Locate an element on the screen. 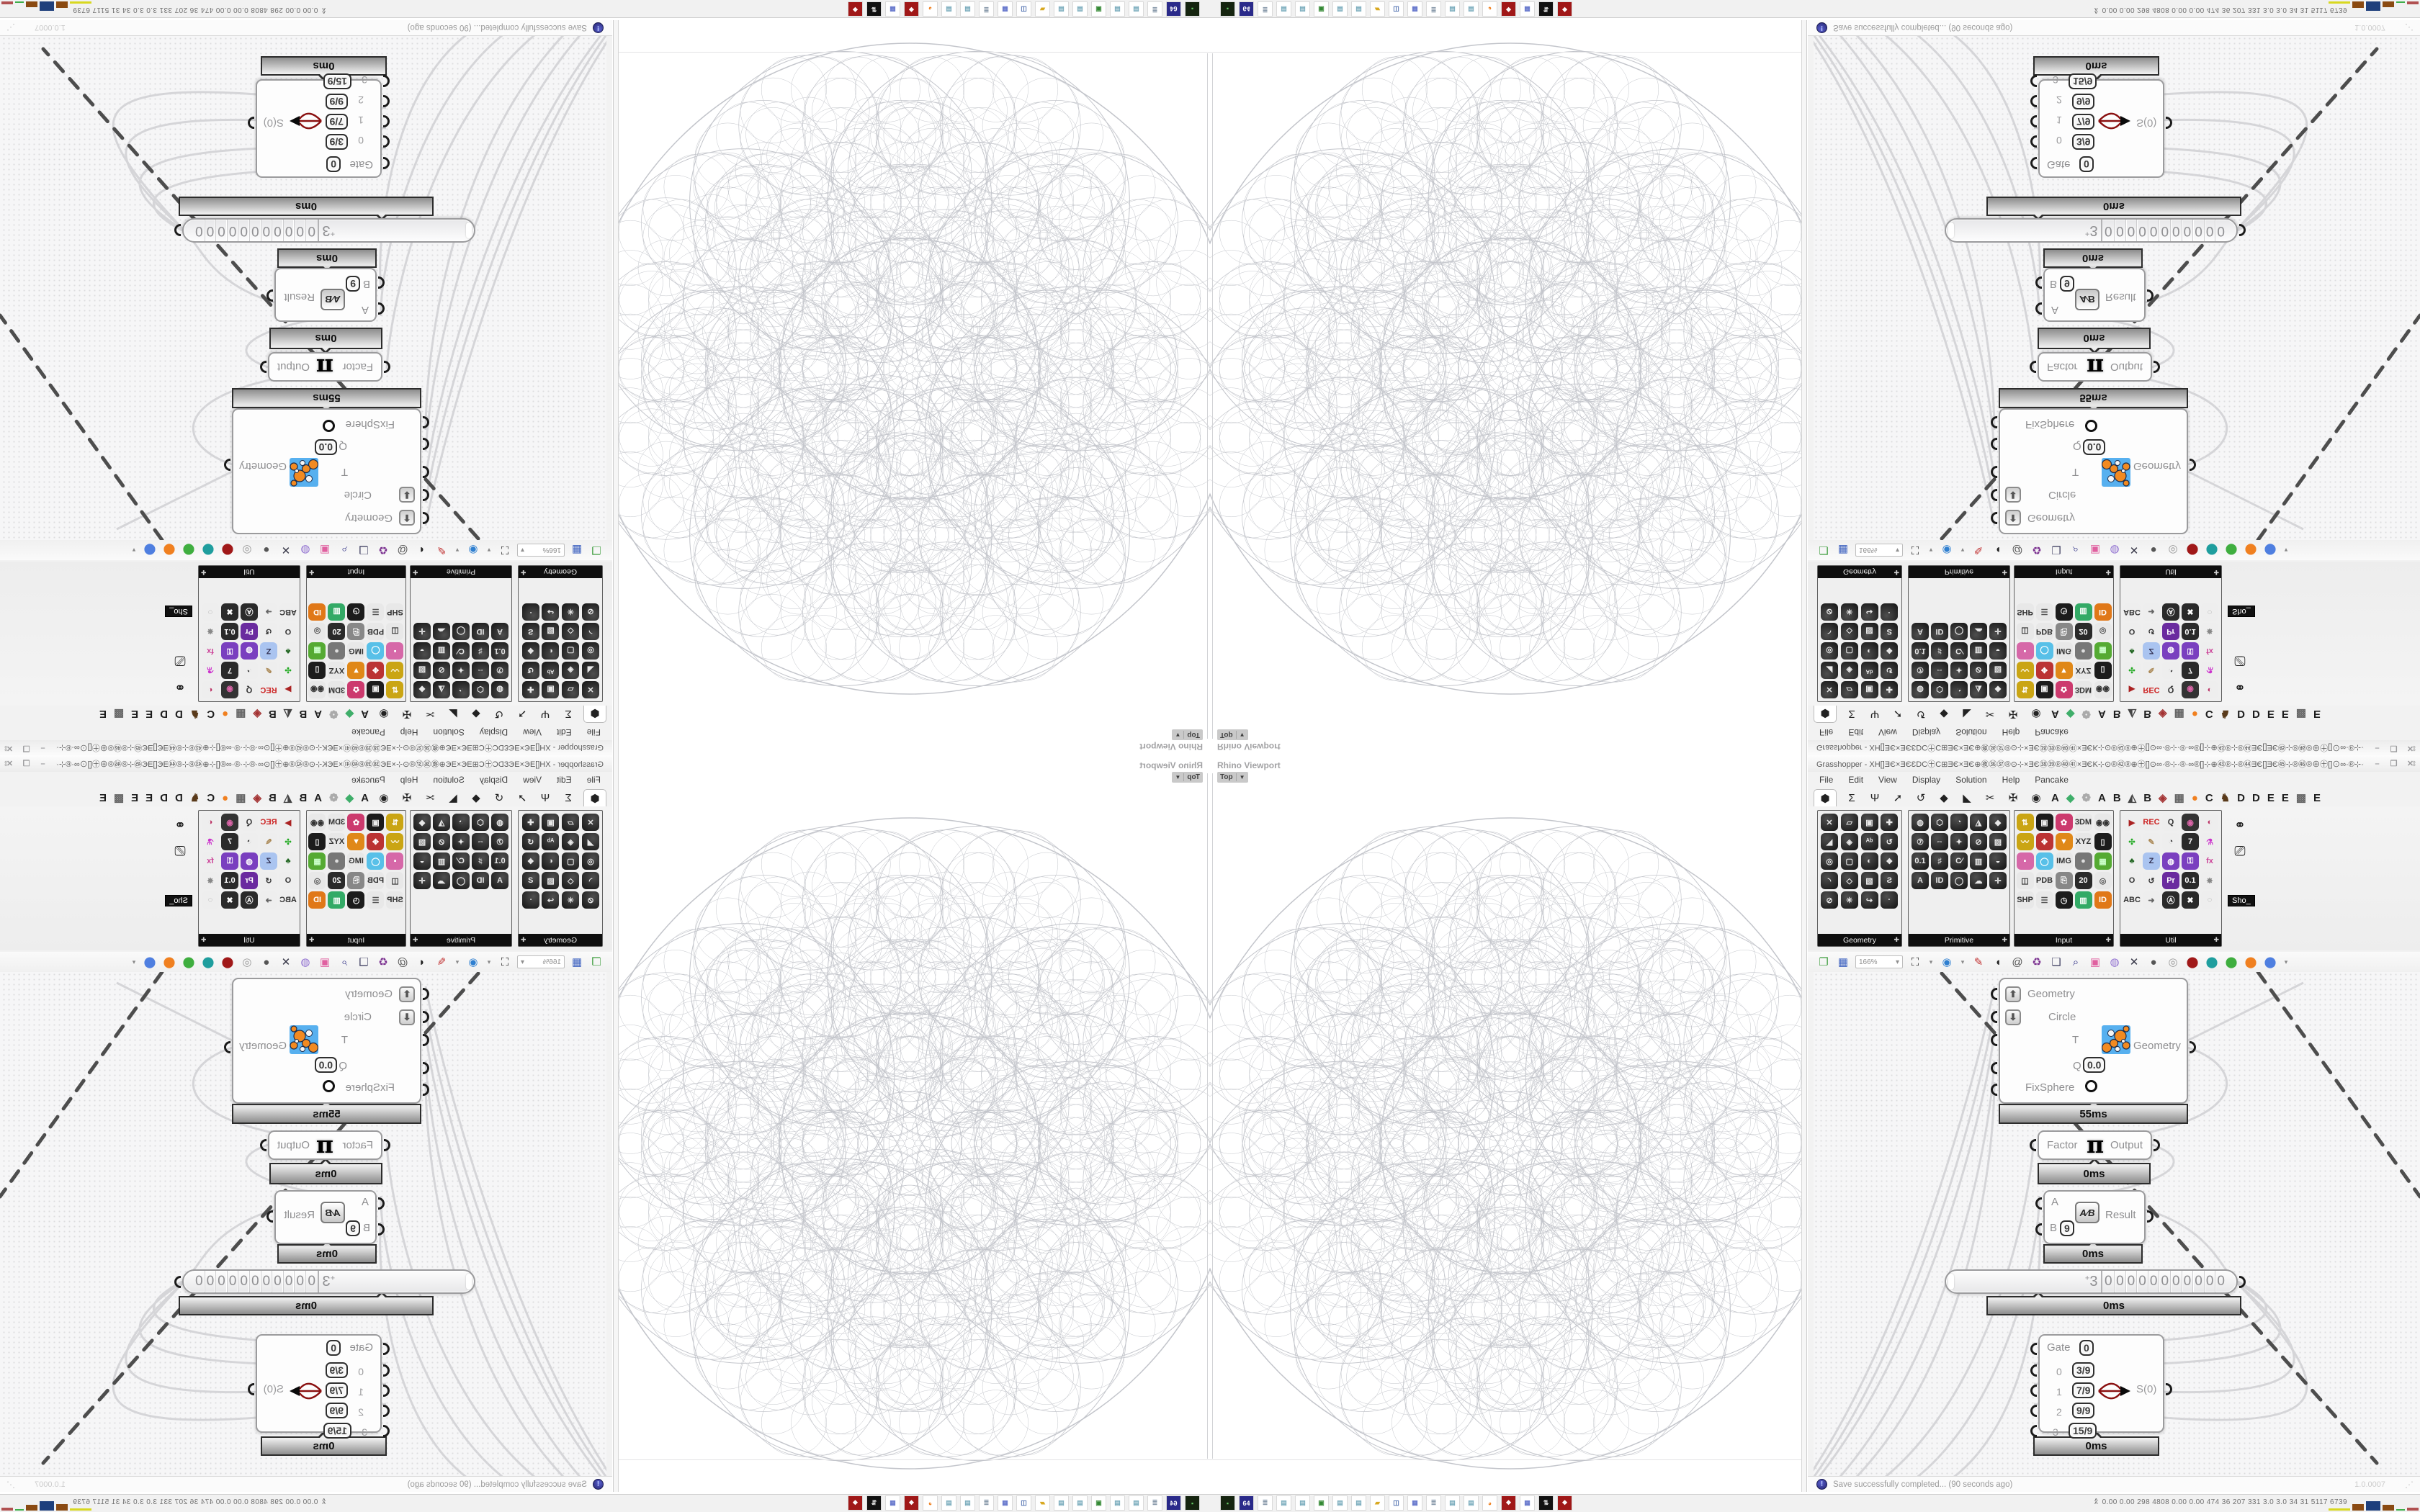 This screenshot has width=2420, height=1512. up-arrow-button: ⬆ is located at coordinates (407, 518).